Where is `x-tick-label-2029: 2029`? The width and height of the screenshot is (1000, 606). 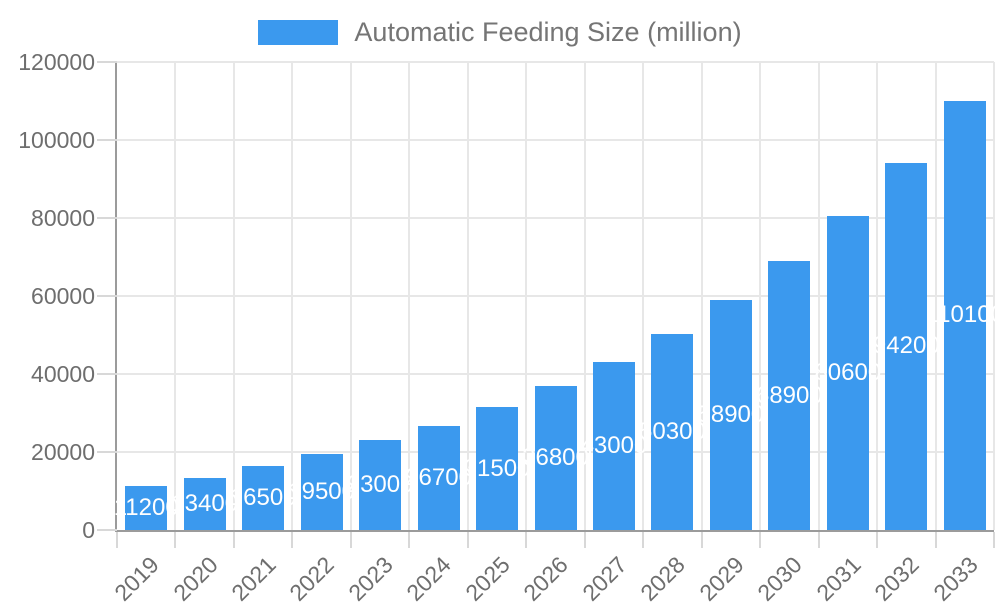 x-tick-label-2029: 2029 is located at coordinates (721, 578).